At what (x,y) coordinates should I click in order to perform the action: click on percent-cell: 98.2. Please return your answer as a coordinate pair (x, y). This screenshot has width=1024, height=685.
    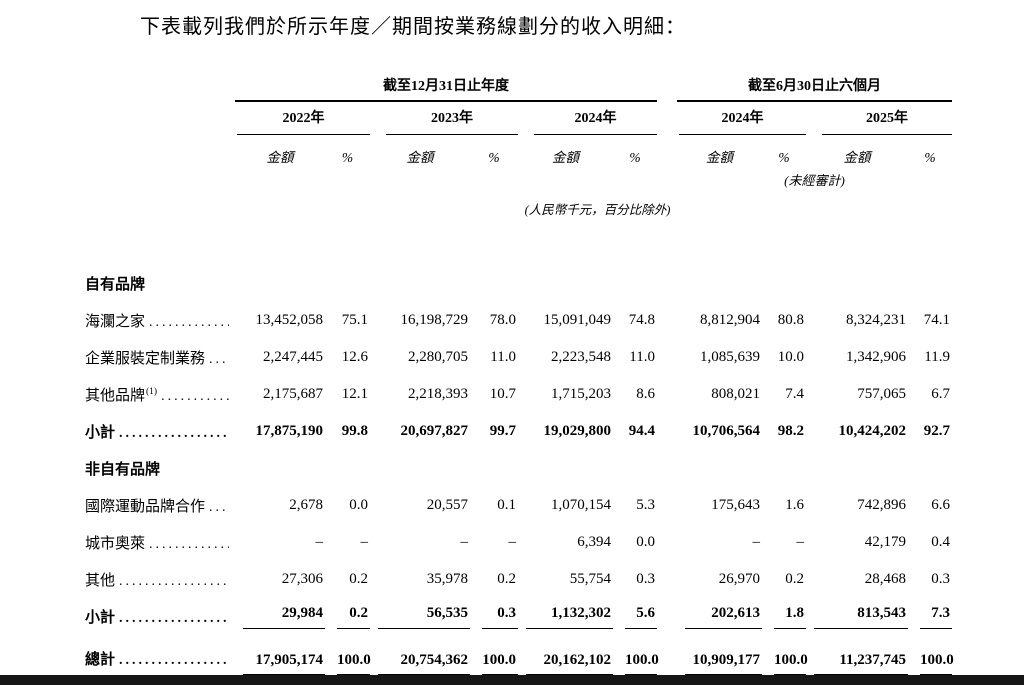
    Looking at the image, I should click on (790, 431).